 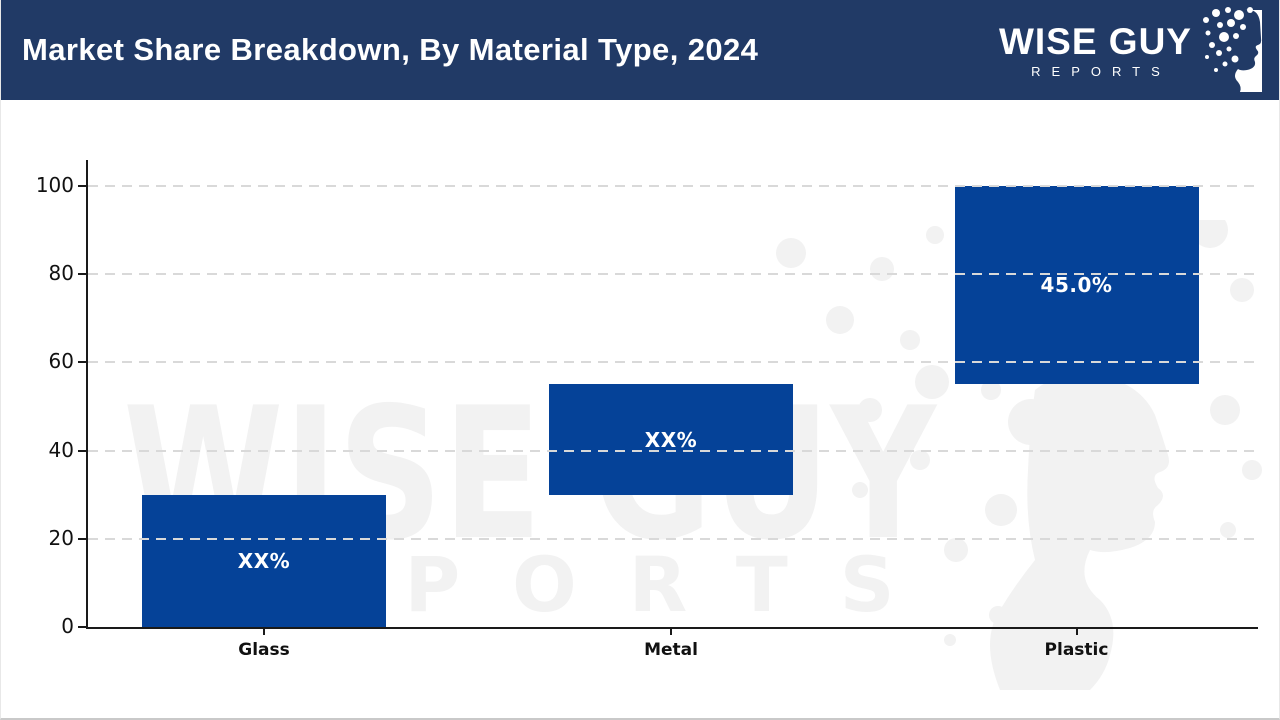 I want to click on bar-value-label: 45.0%, so click(x=1076, y=285).